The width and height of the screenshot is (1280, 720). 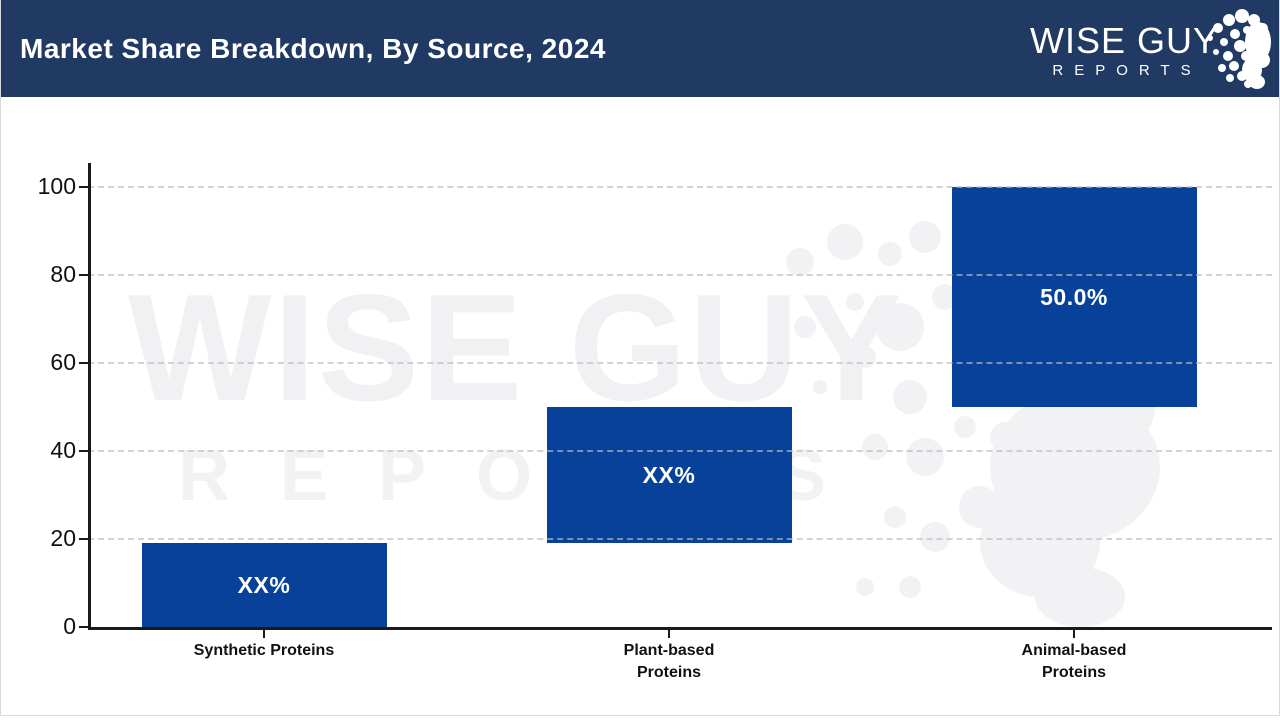 I want to click on bar-1: XX%, so click(x=264, y=585).